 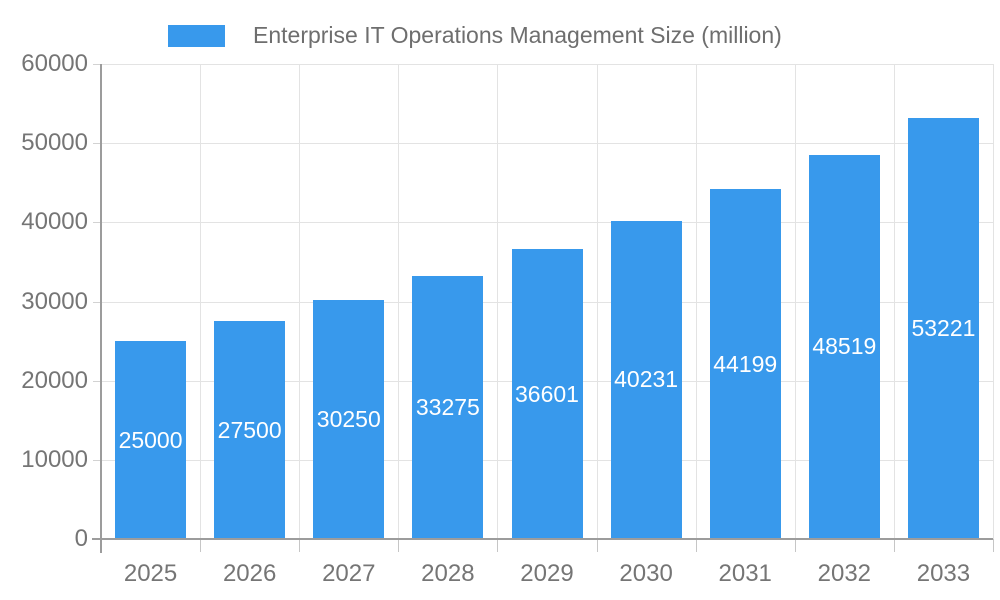 I want to click on bar-2028: 33275, so click(x=448, y=407).